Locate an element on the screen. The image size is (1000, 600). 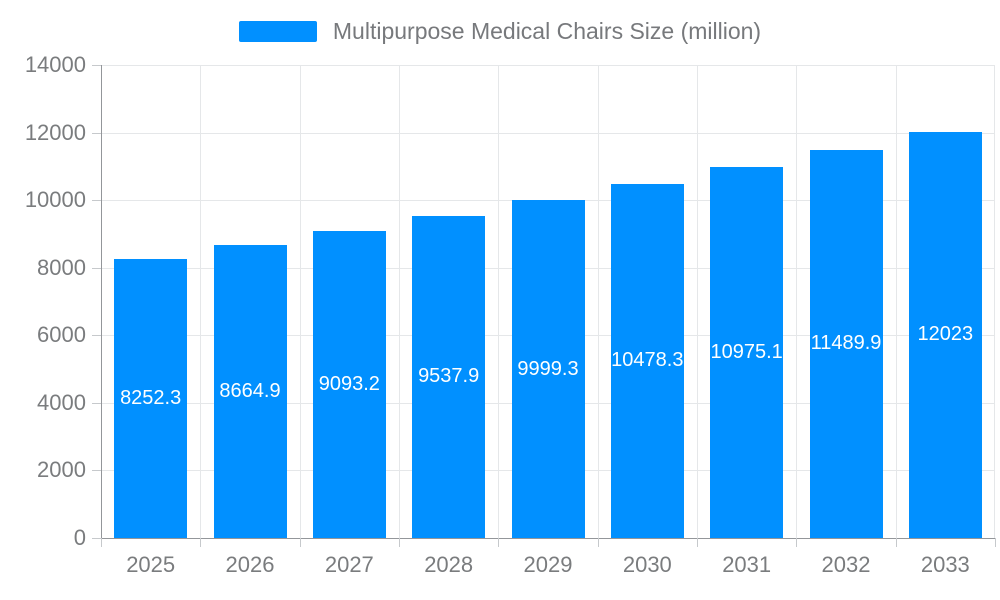
bar-2032: 11489.9 is located at coordinates (846, 343).